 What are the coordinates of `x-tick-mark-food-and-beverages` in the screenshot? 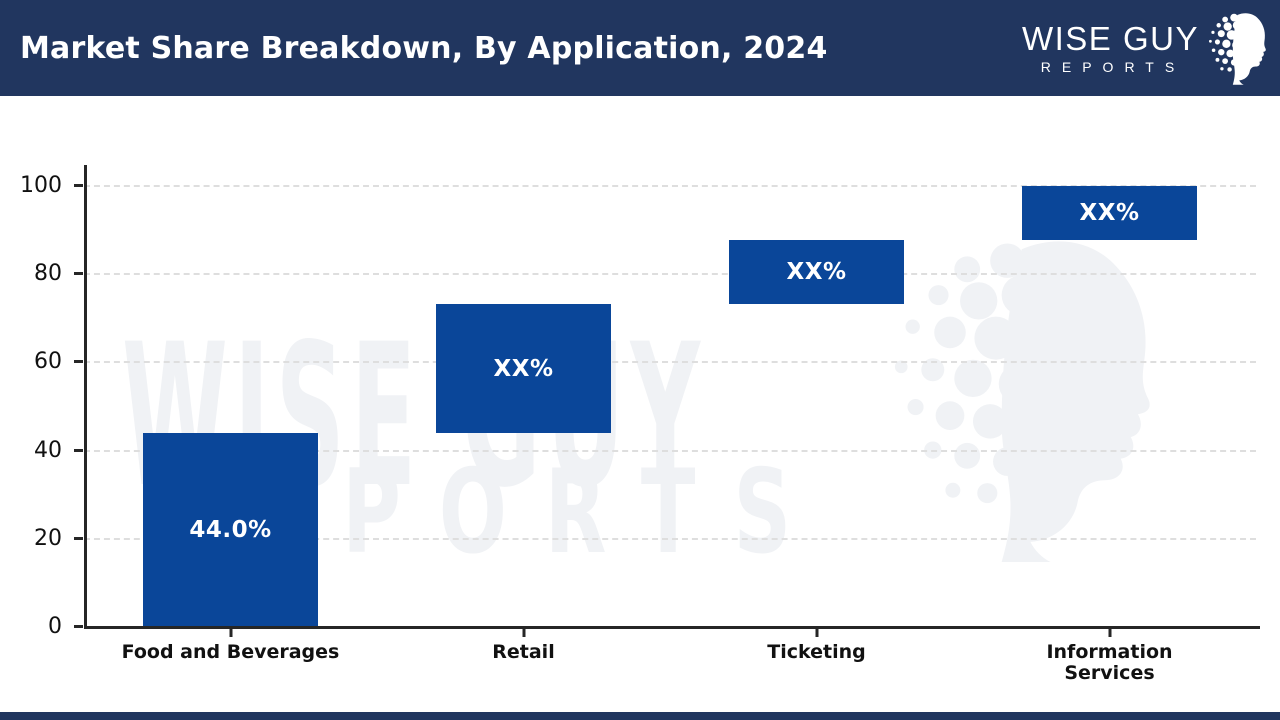 It's located at (230, 633).